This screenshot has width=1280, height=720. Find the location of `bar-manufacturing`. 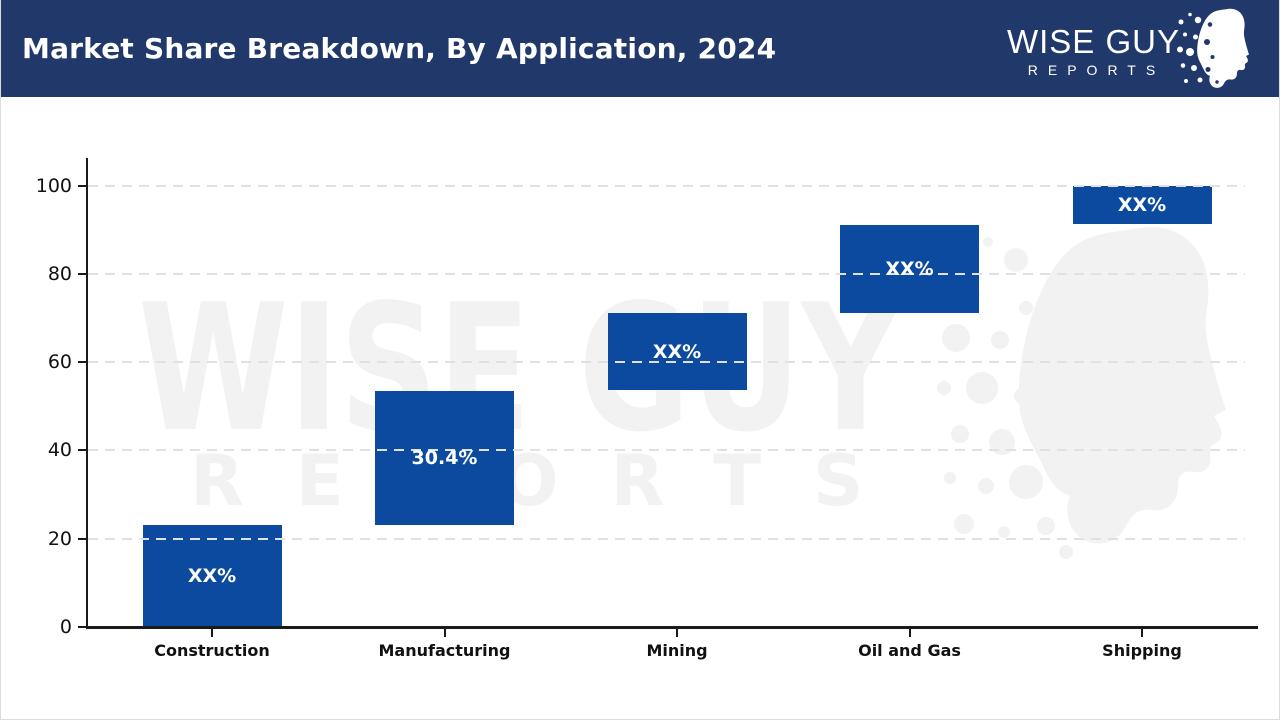

bar-manufacturing is located at coordinates (444, 458).